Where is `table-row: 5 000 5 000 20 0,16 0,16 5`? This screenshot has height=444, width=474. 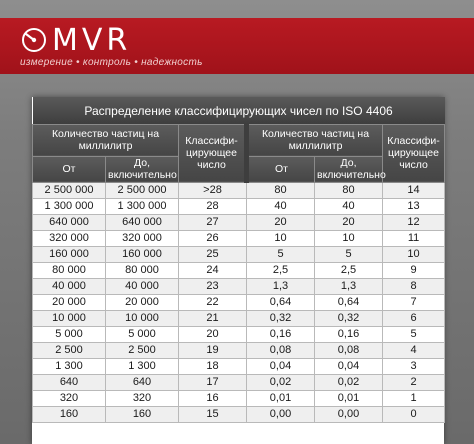
table-row: 5 000 5 000 20 0,16 0,16 5 is located at coordinates (239, 334).